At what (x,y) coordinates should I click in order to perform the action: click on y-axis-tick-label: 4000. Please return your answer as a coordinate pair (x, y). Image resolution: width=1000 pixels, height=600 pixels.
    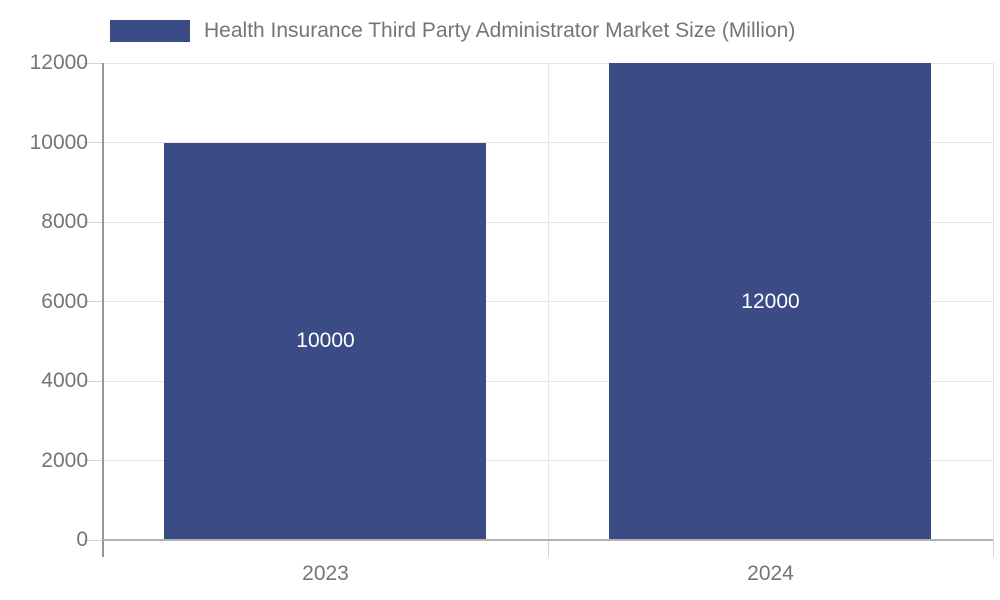
    Looking at the image, I should click on (64, 380).